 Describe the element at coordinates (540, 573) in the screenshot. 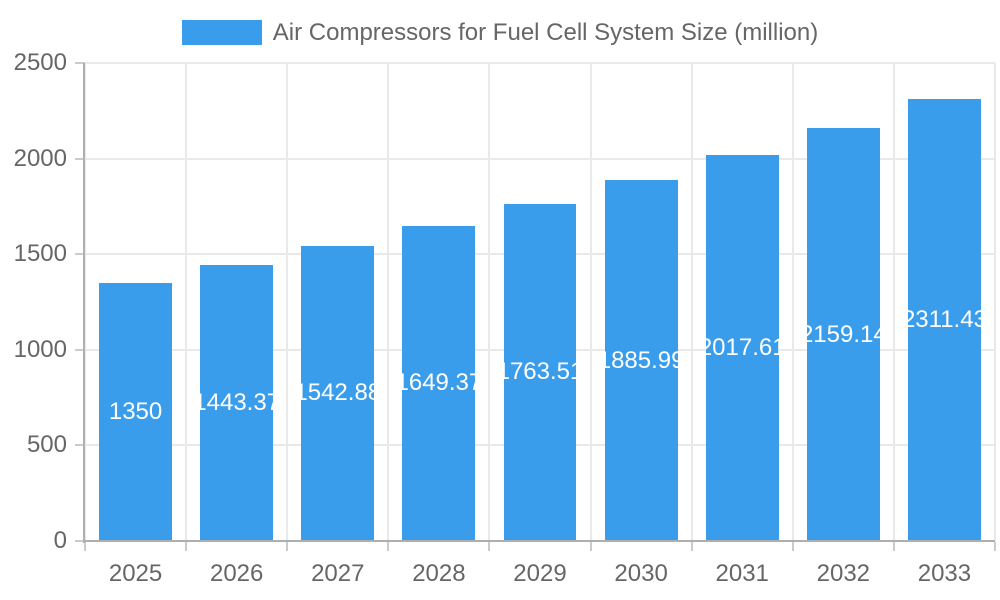

I see `x-tick-label: 2029` at that location.